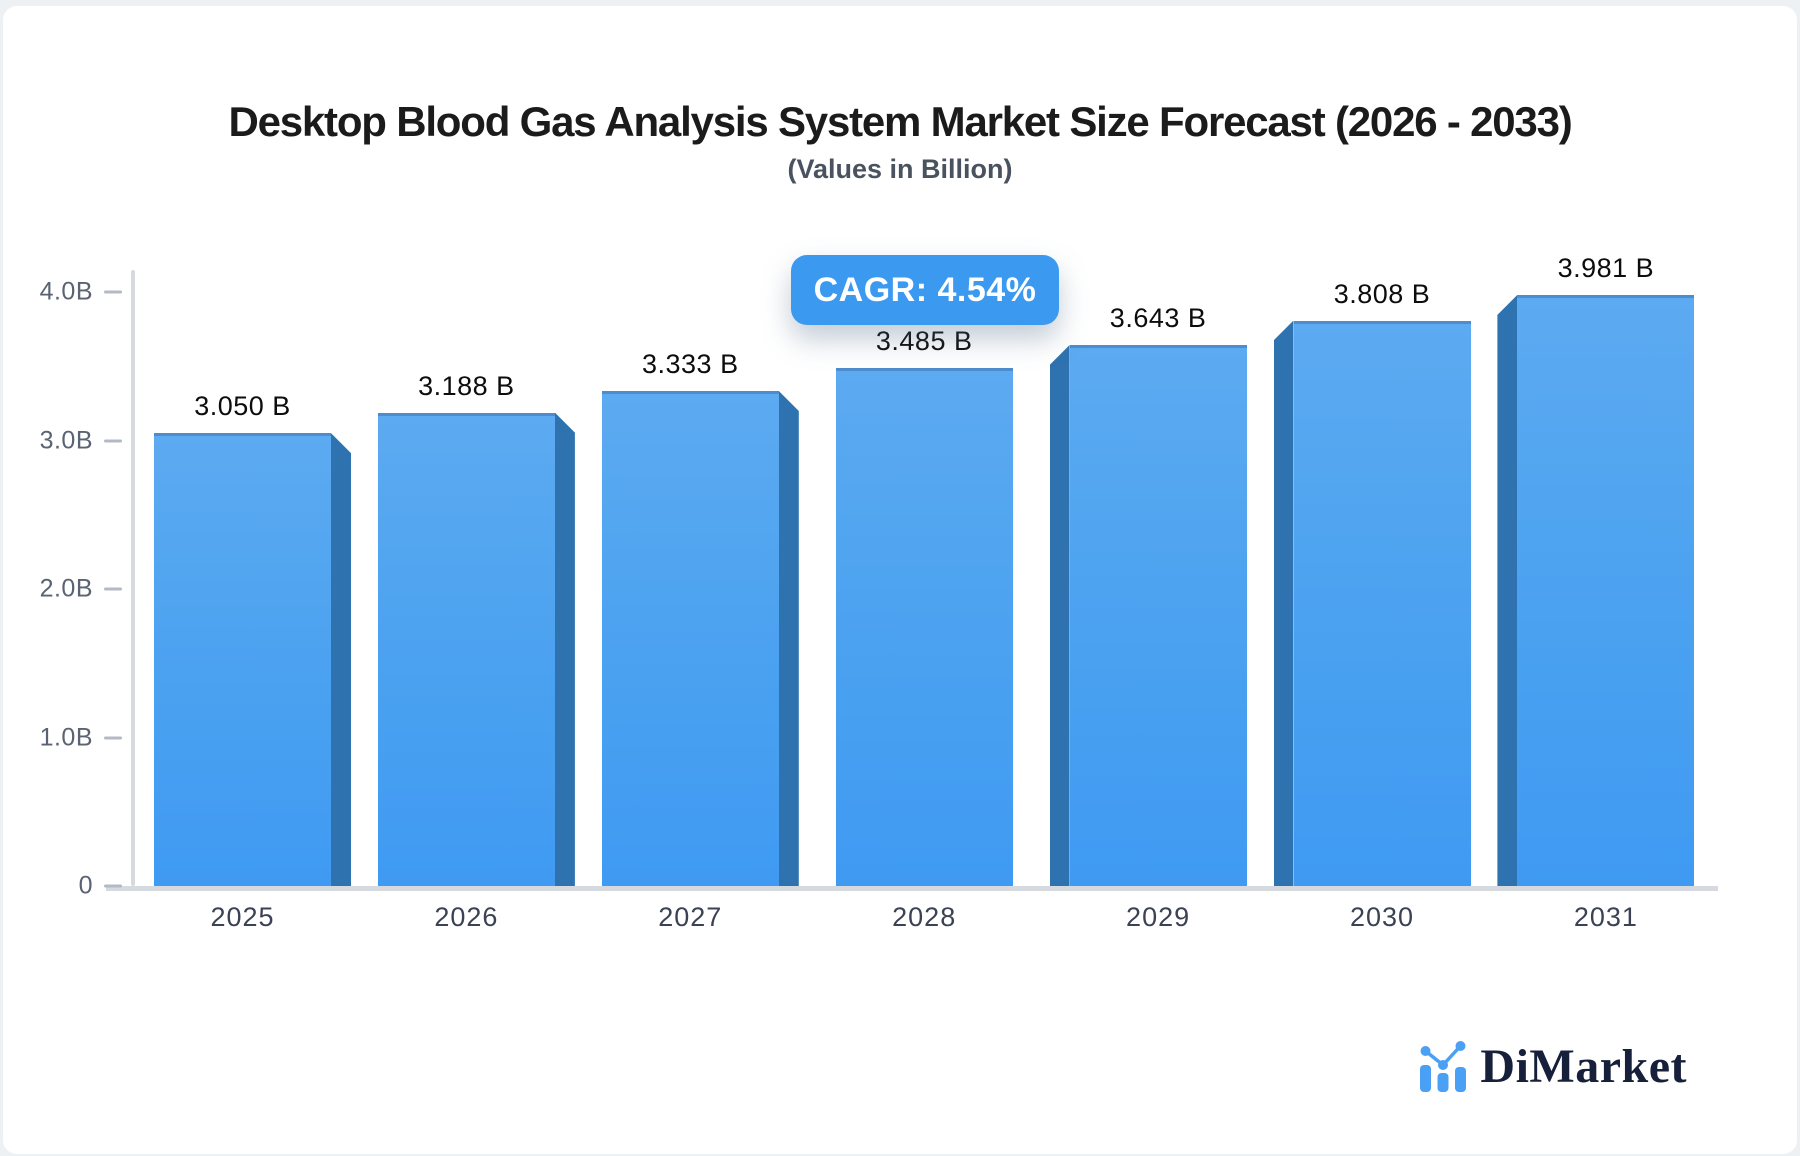 This screenshot has height=1156, width=1800. I want to click on bar-value-label: 3.643 B, so click(1158, 318).